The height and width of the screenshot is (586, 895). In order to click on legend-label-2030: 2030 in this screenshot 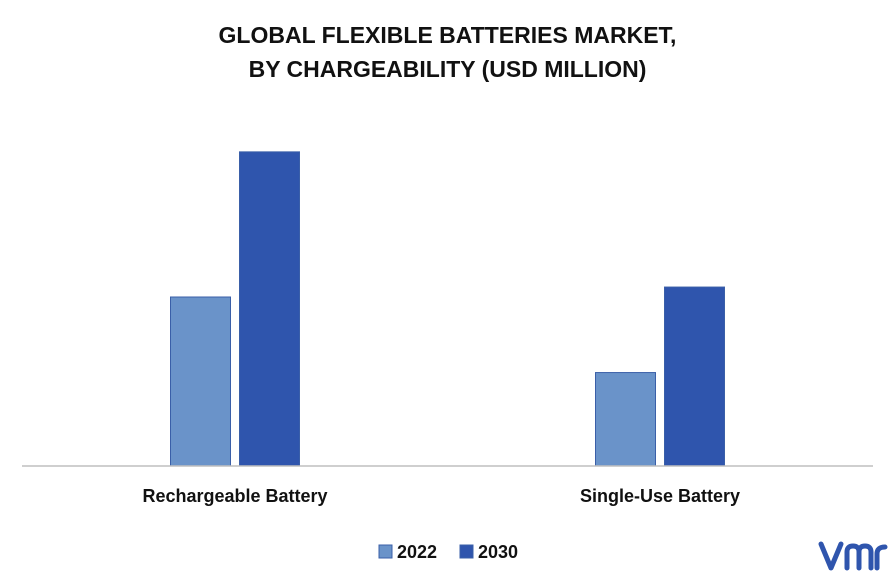, I will do `click(498, 552)`.